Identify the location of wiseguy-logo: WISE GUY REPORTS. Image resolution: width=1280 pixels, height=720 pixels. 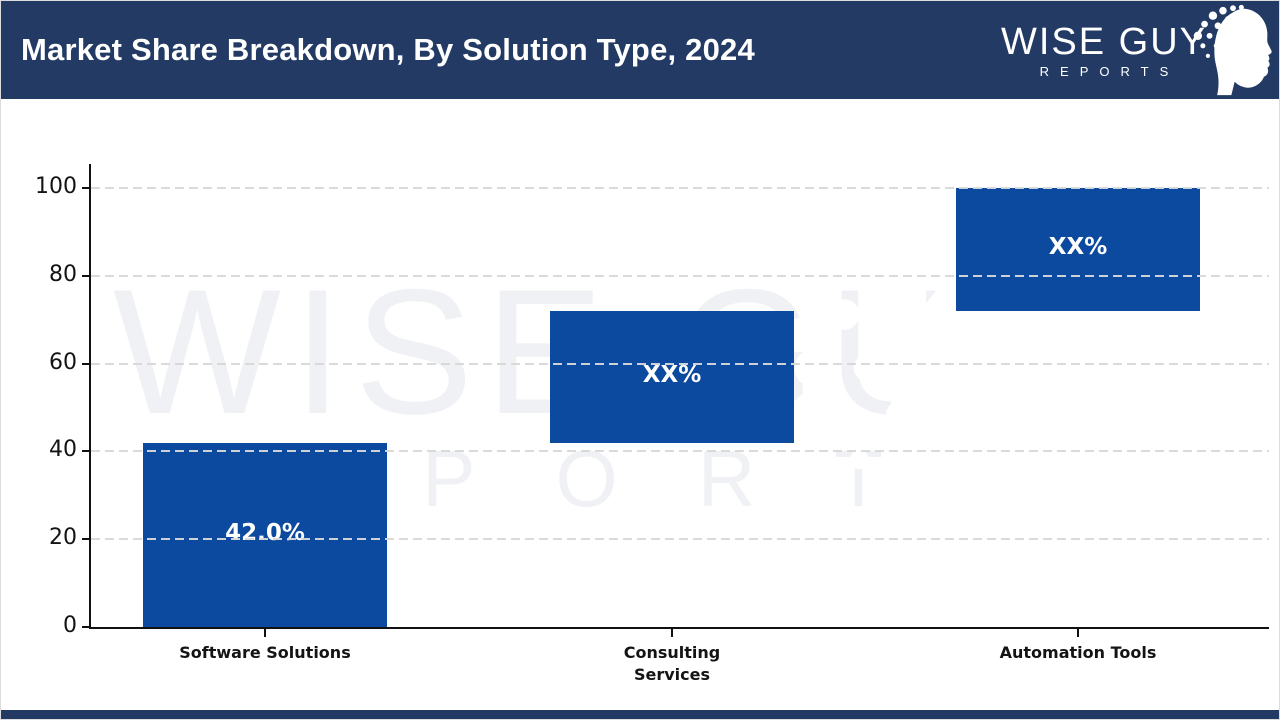
(1138, 50).